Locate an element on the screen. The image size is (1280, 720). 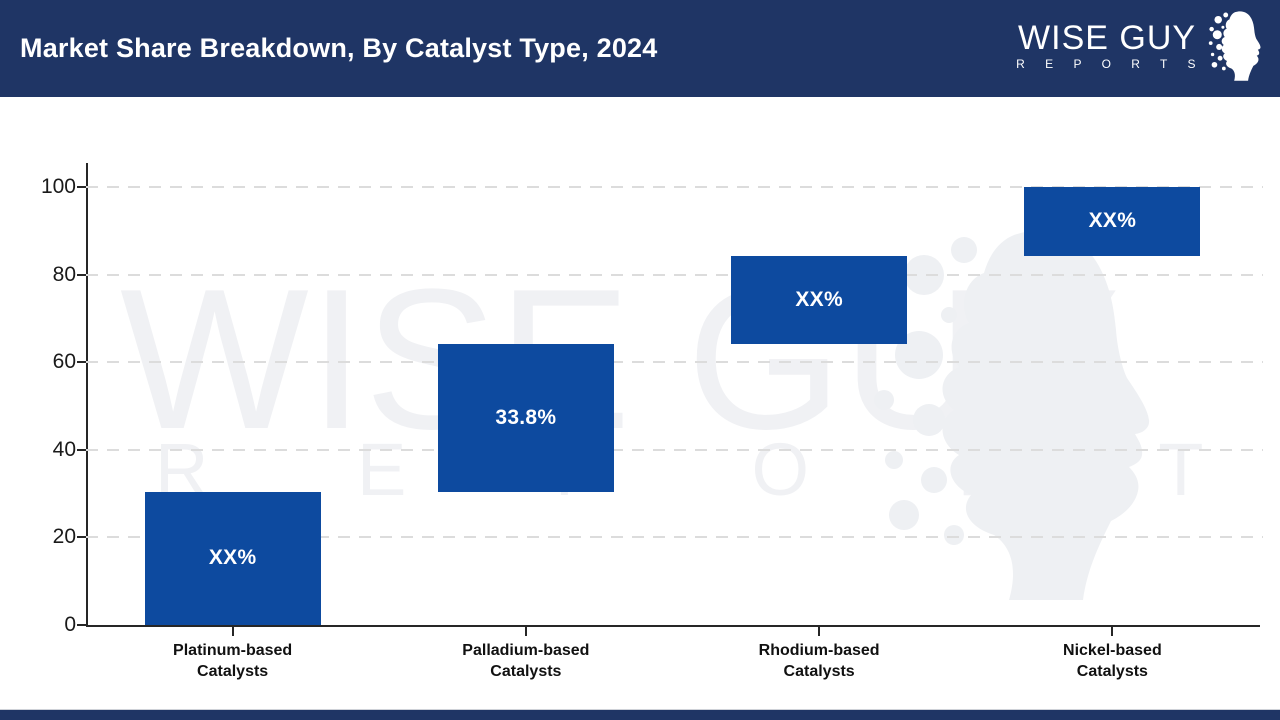
y-tick-label: 0 is located at coordinates (70, 624).